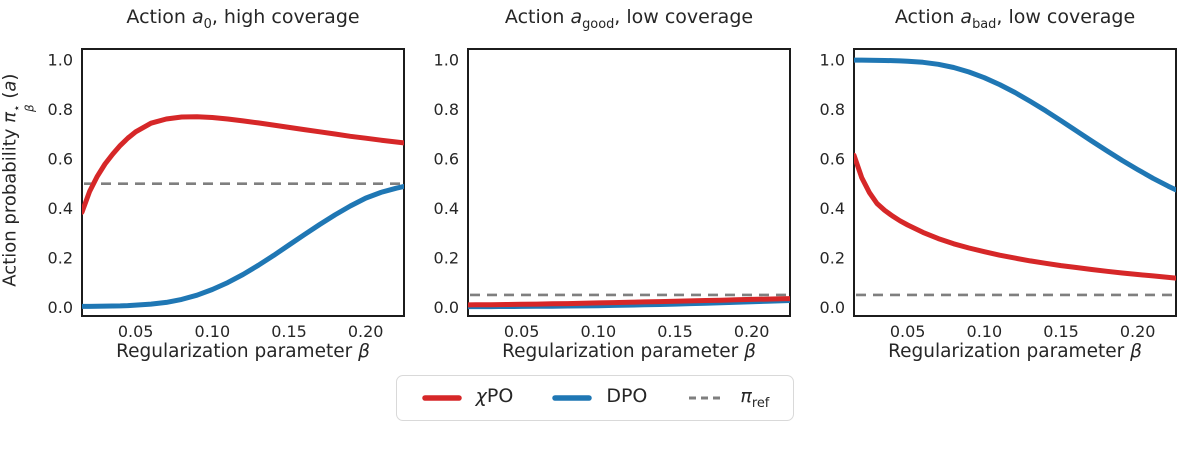 This screenshot has height=453, width=1190. I want to click on legend-row: χPO DPO πref, so click(595, 397).